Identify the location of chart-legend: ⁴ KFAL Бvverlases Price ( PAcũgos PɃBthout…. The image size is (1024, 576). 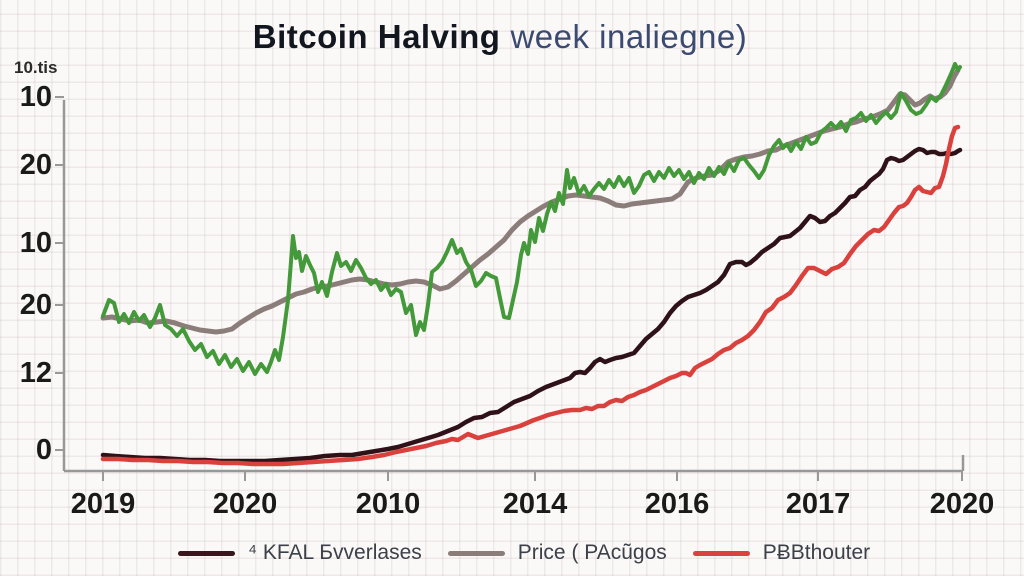
(524, 553).